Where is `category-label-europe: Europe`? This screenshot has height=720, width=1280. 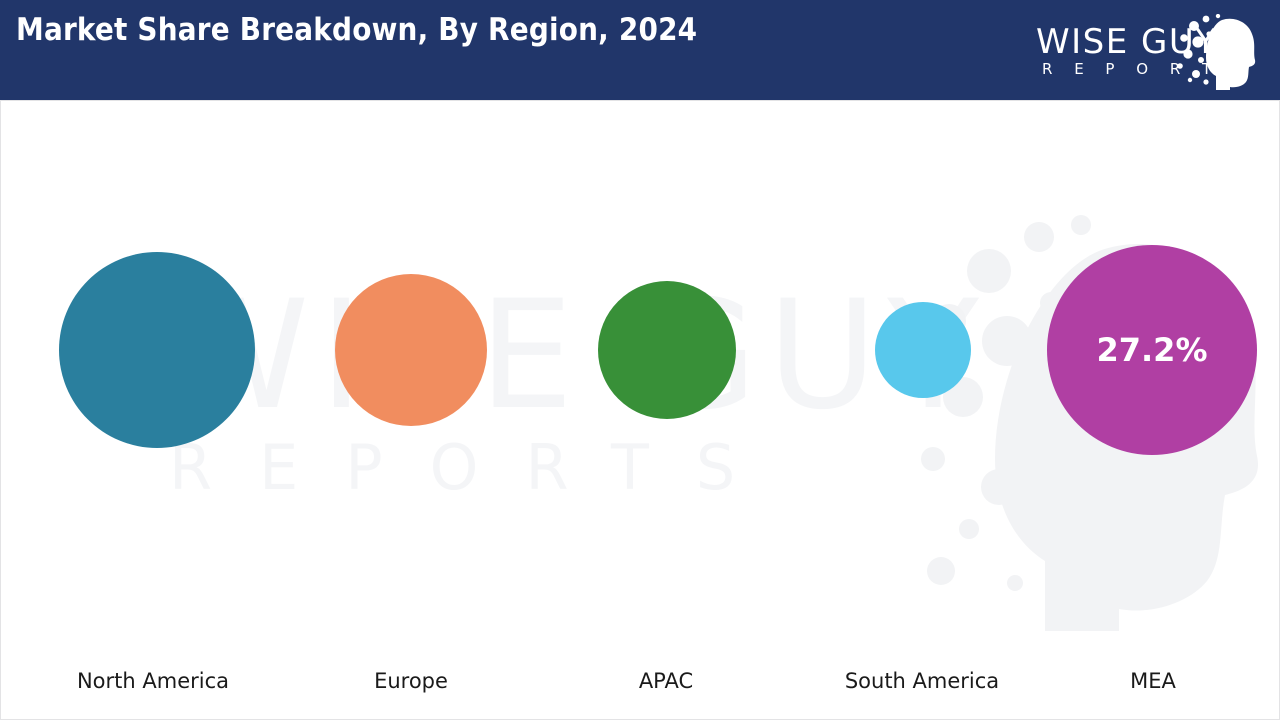
category-label-europe: Europe is located at coordinates (411, 681).